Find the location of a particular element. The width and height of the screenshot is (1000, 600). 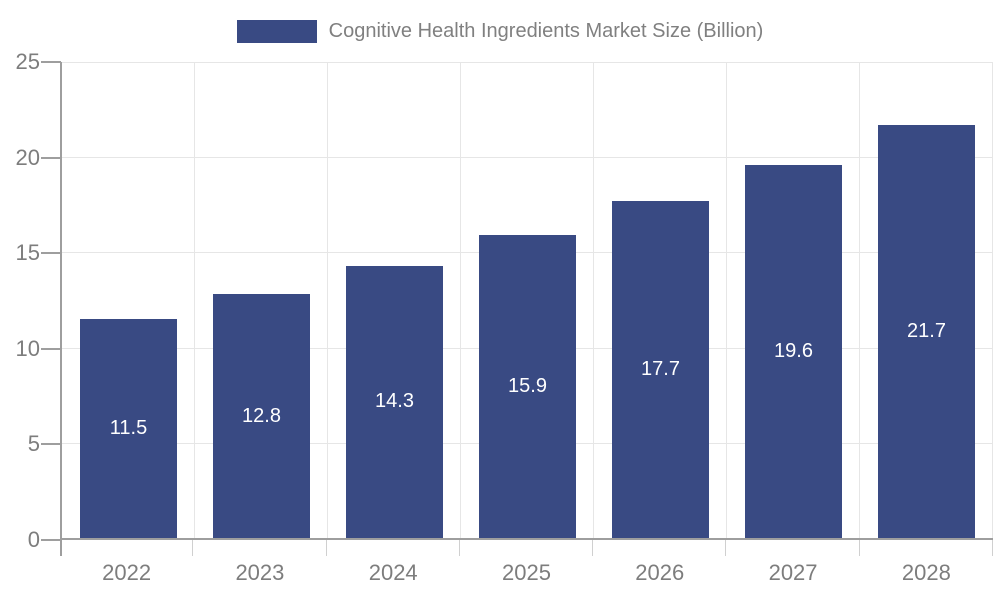

bar-2022: 11.5 is located at coordinates (128, 428).